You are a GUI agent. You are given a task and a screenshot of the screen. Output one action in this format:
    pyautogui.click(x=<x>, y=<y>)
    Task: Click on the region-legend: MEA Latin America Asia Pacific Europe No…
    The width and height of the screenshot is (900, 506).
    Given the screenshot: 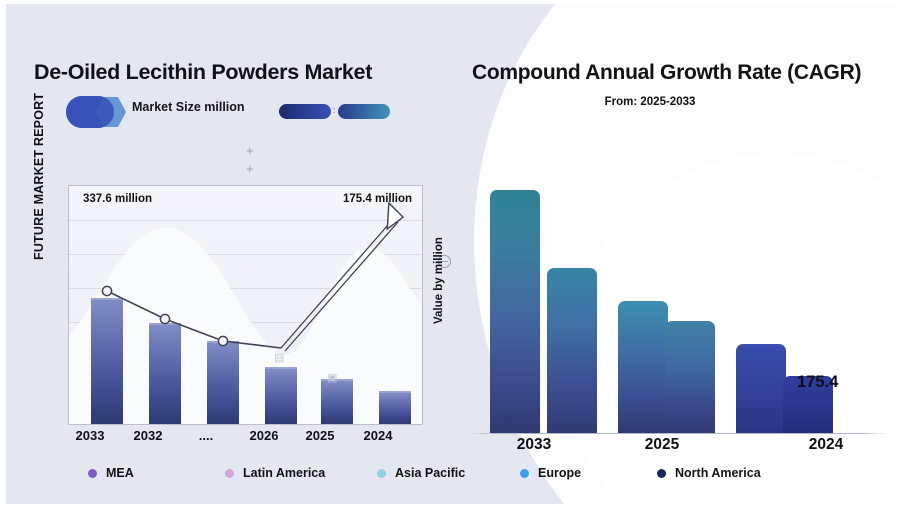 What is the action you would take?
    pyautogui.click(x=451, y=481)
    